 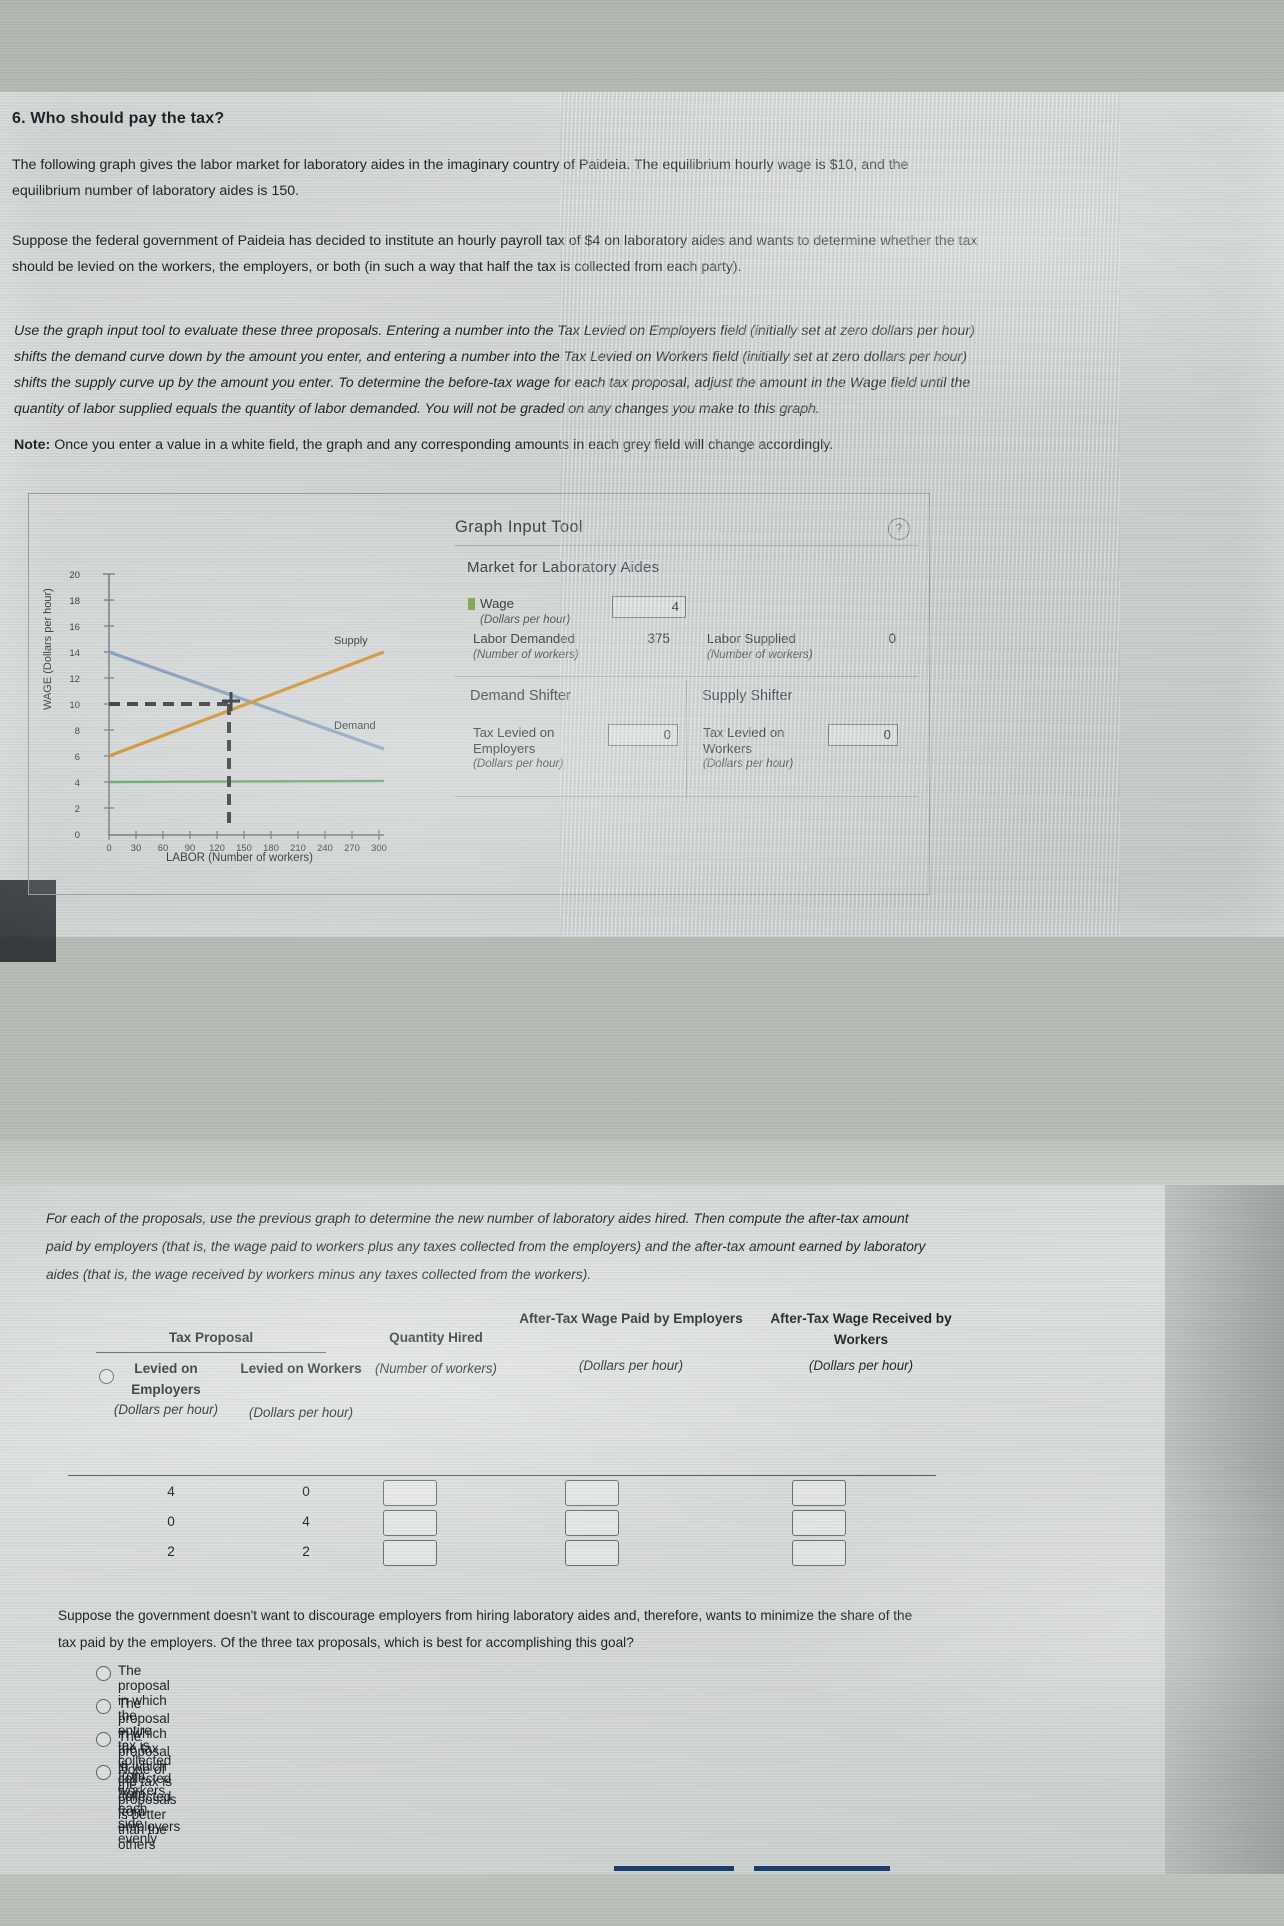 I want to click on table-col-levied-workers: Levied on Workers, so click(x=301, y=1368).